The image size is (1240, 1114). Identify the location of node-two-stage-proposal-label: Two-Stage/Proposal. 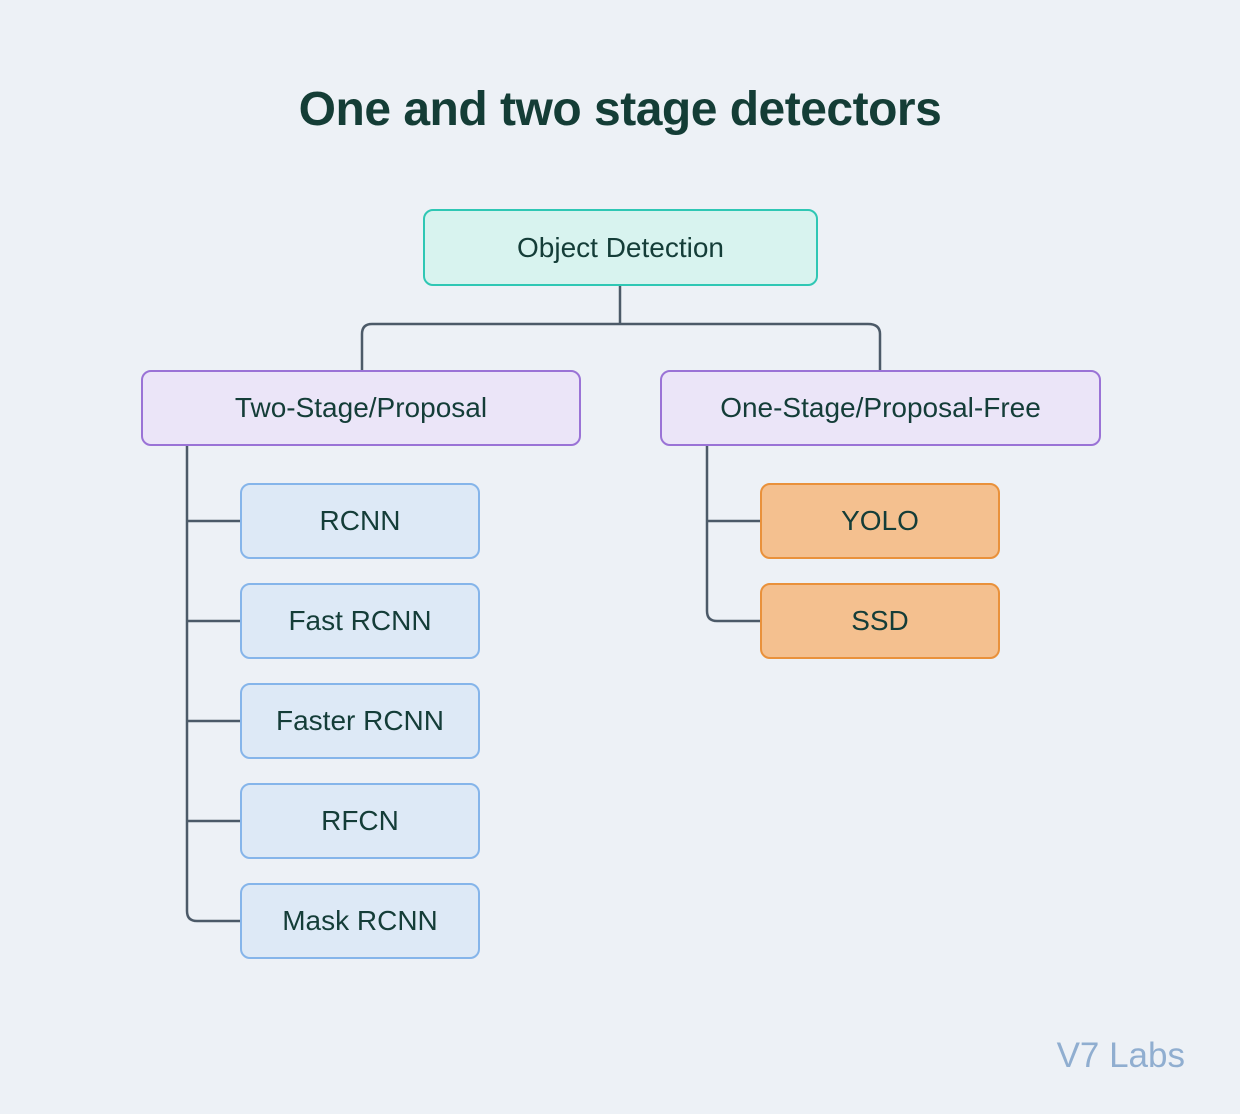
(361, 407).